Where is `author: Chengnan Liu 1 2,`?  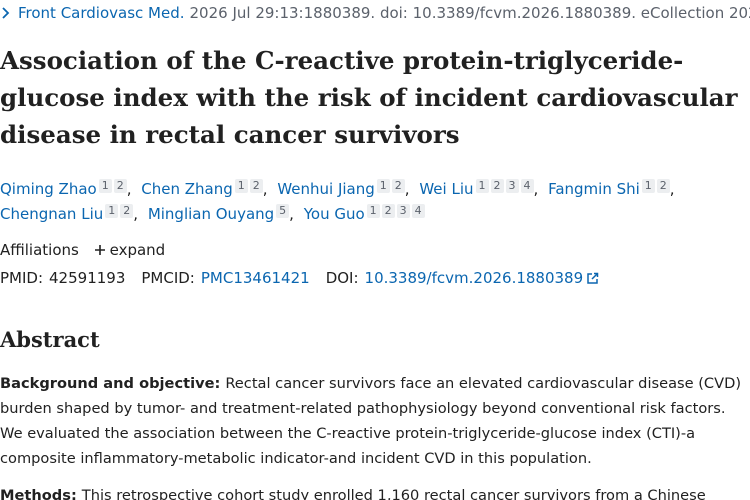
author: Chengnan Liu 1 2, is located at coordinates (71, 213).